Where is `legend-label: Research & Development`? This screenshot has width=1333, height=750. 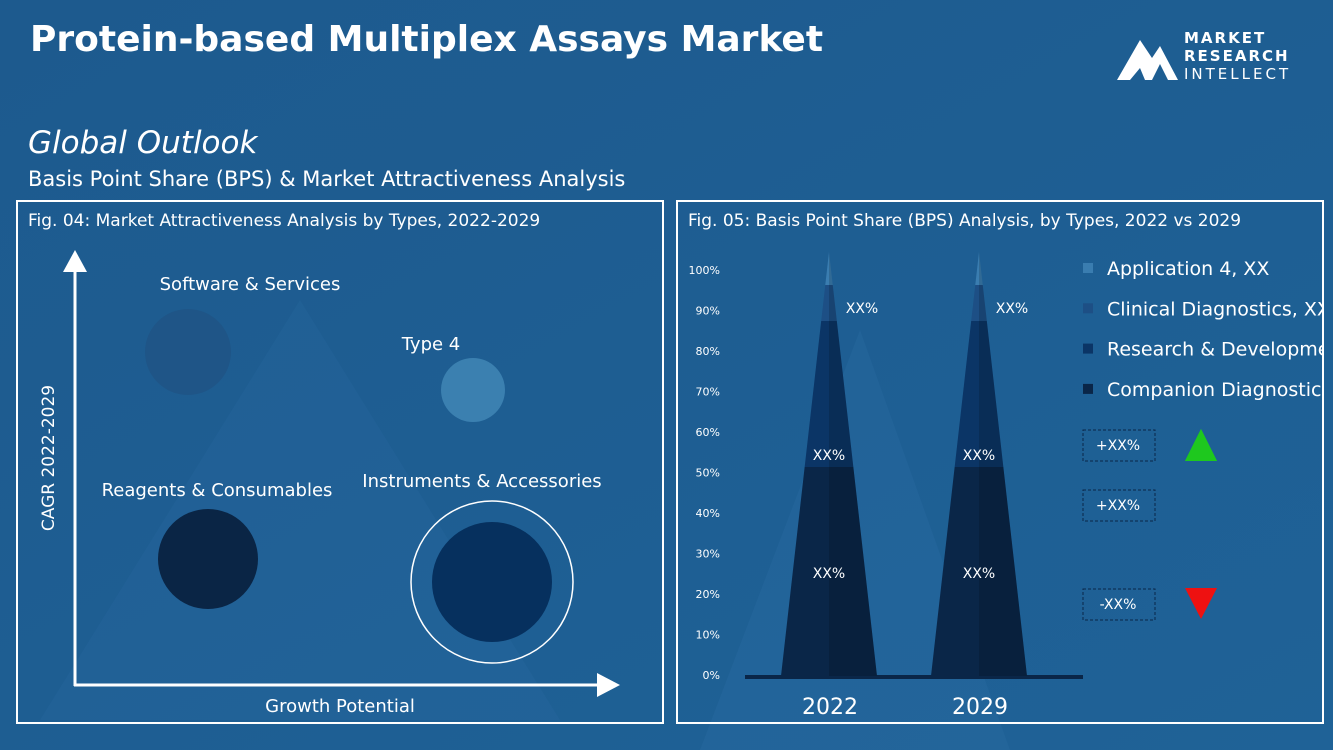 legend-label: Research & Development is located at coordinates (1220, 350).